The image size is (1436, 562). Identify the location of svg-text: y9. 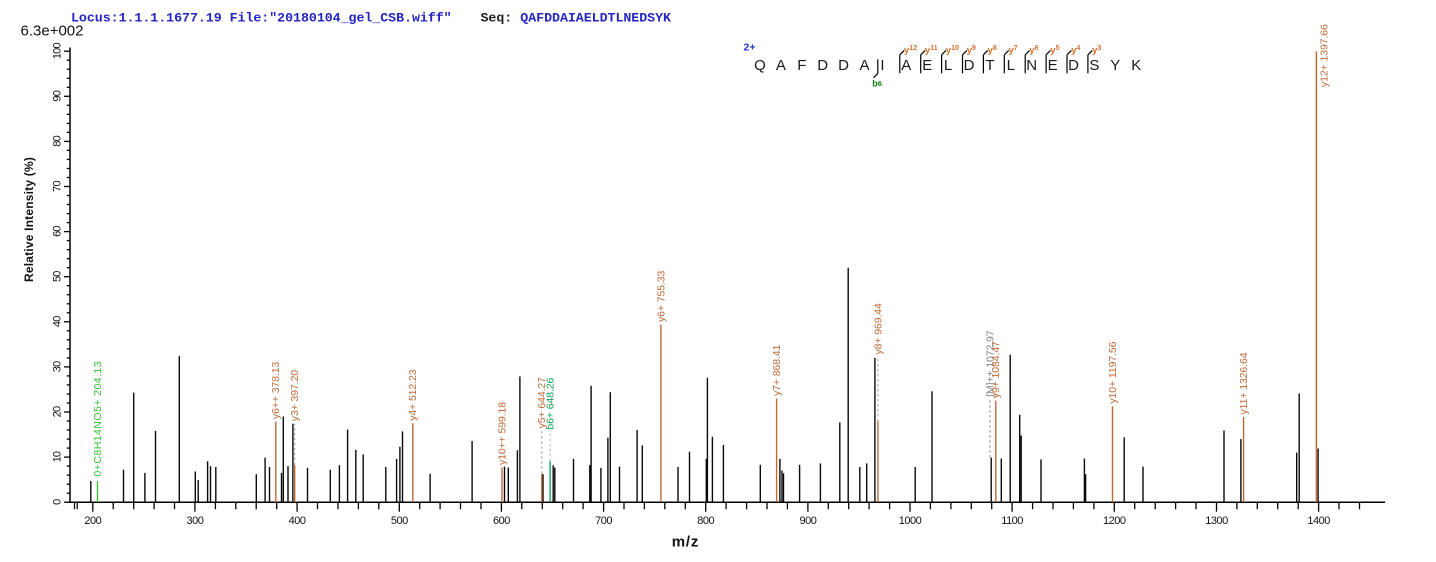
(971, 50).